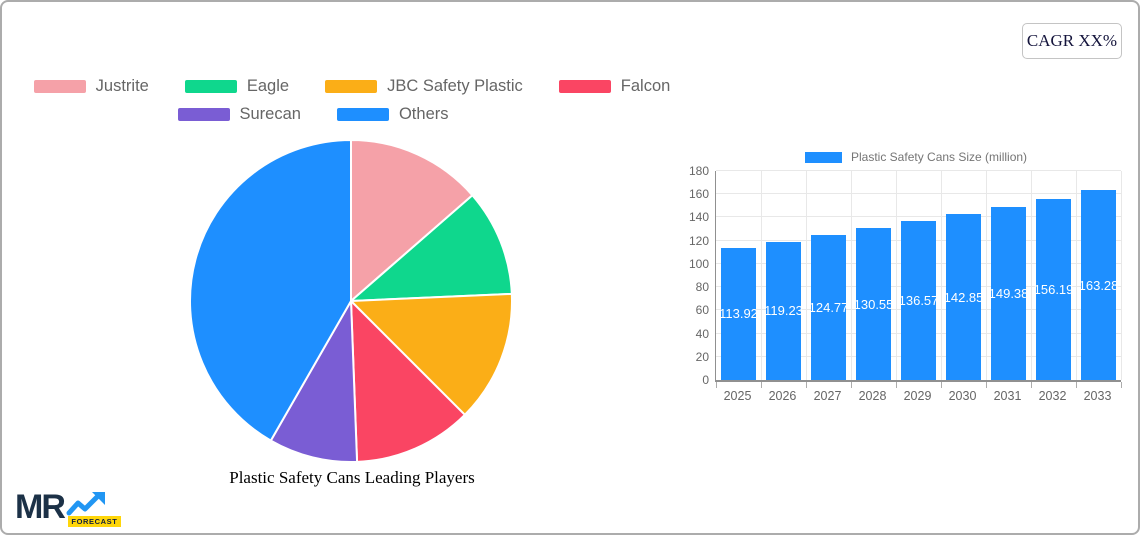  I want to click on bar-2025: 113.92, so click(738, 313).